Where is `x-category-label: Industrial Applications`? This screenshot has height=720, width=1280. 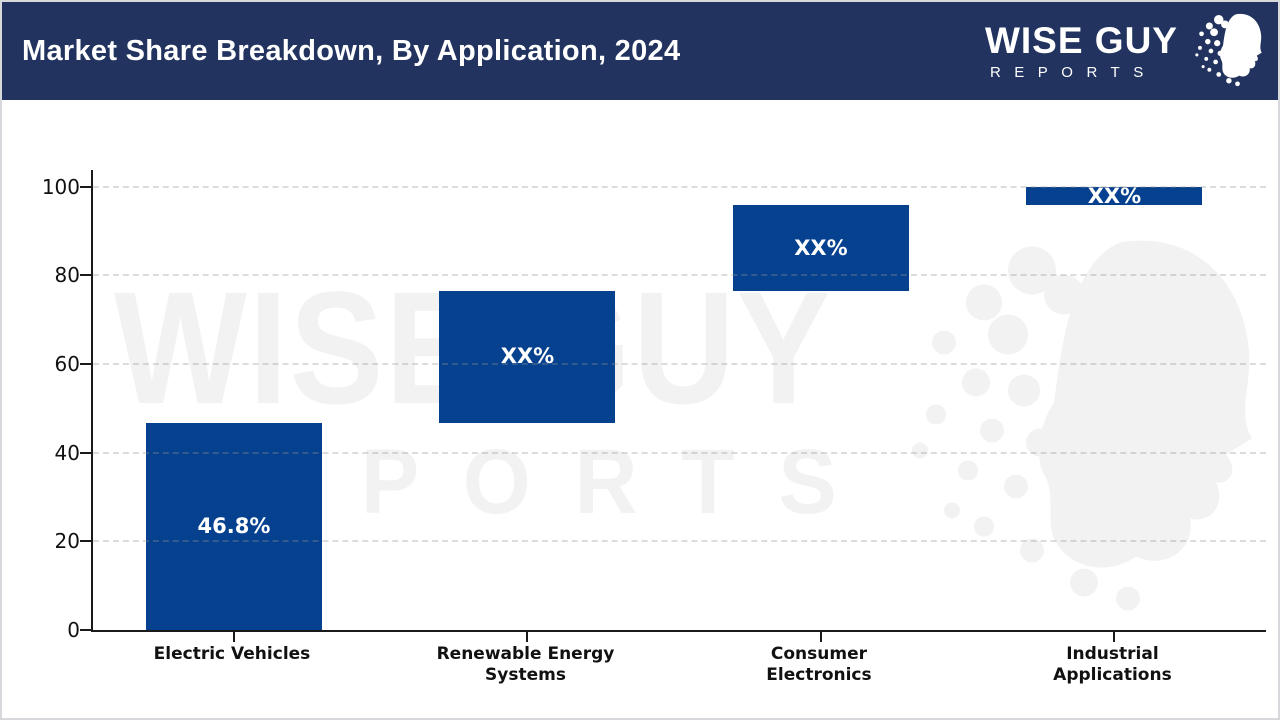 x-category-label: Industrial Applications is located at coordinates (1112, 664).